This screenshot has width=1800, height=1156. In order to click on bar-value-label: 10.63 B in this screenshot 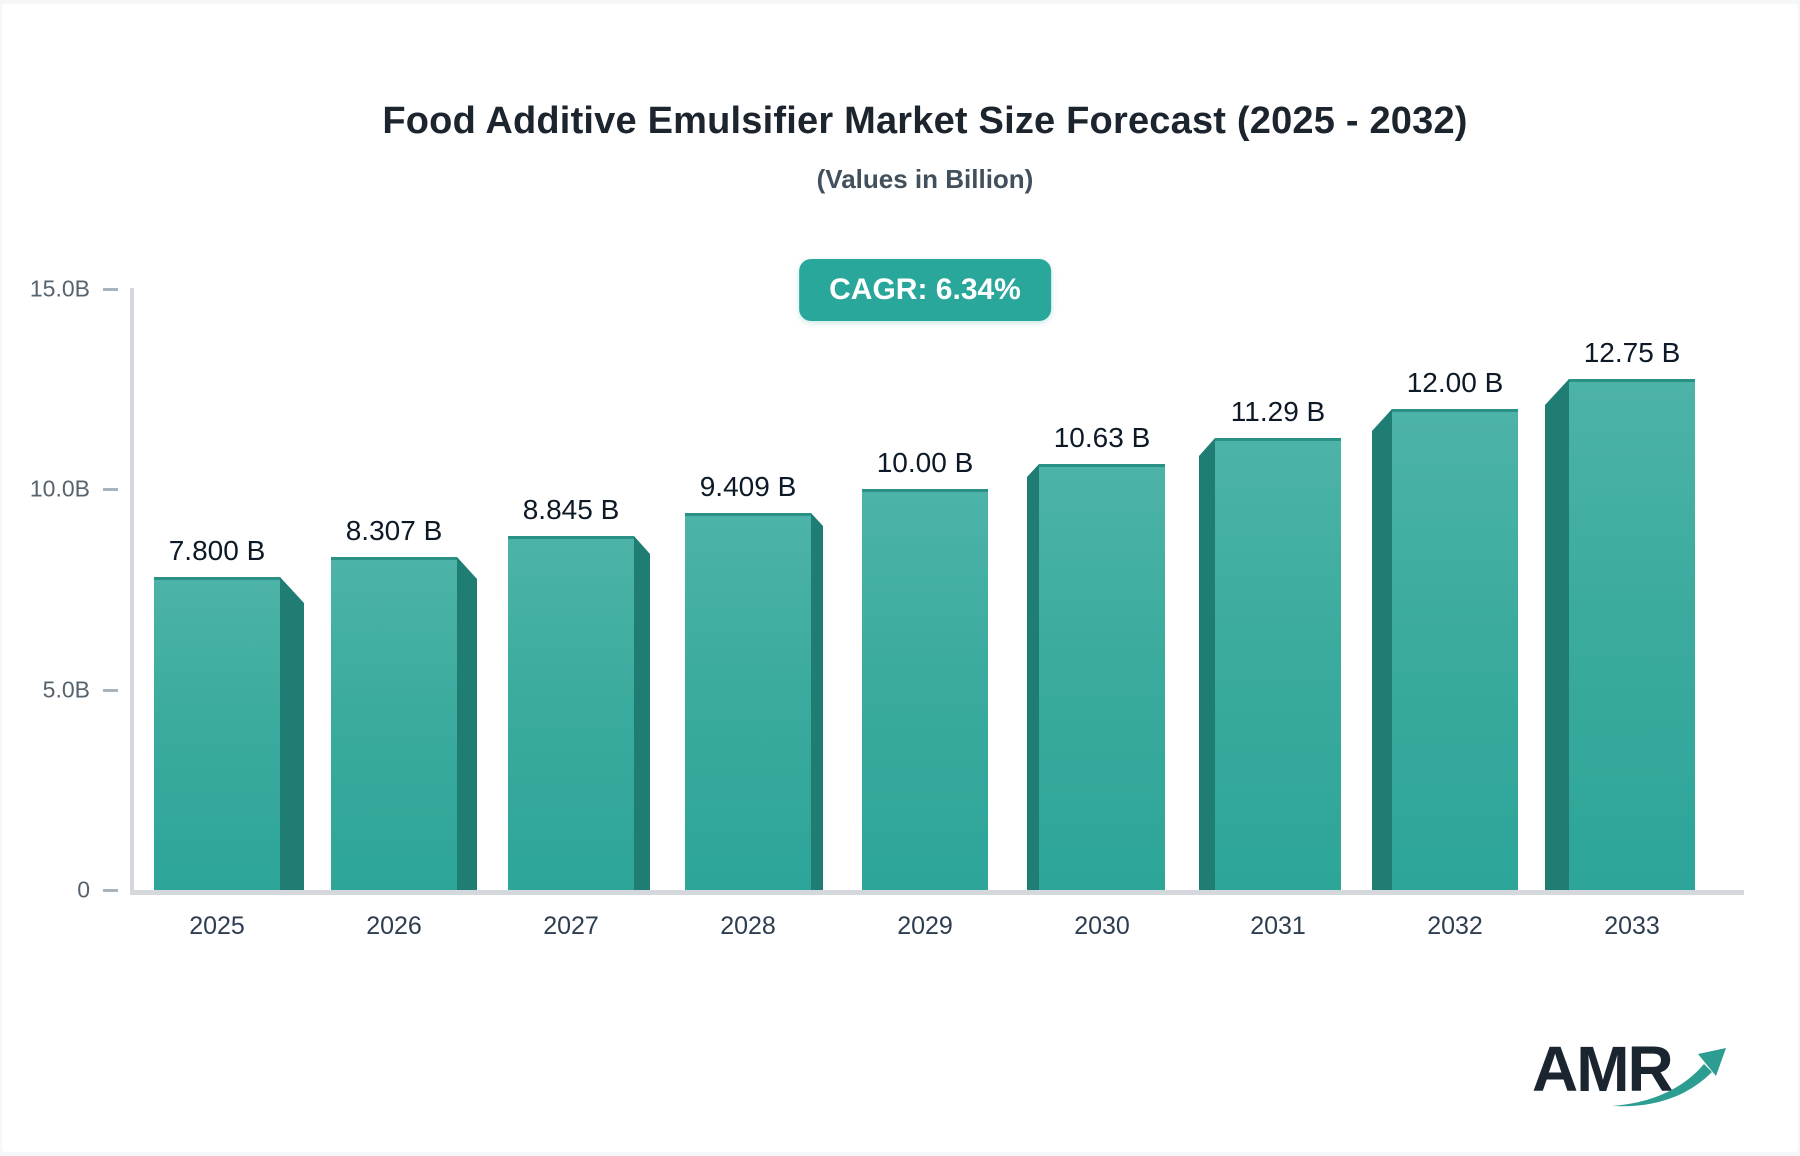, I will do `click(1102, 437)`.